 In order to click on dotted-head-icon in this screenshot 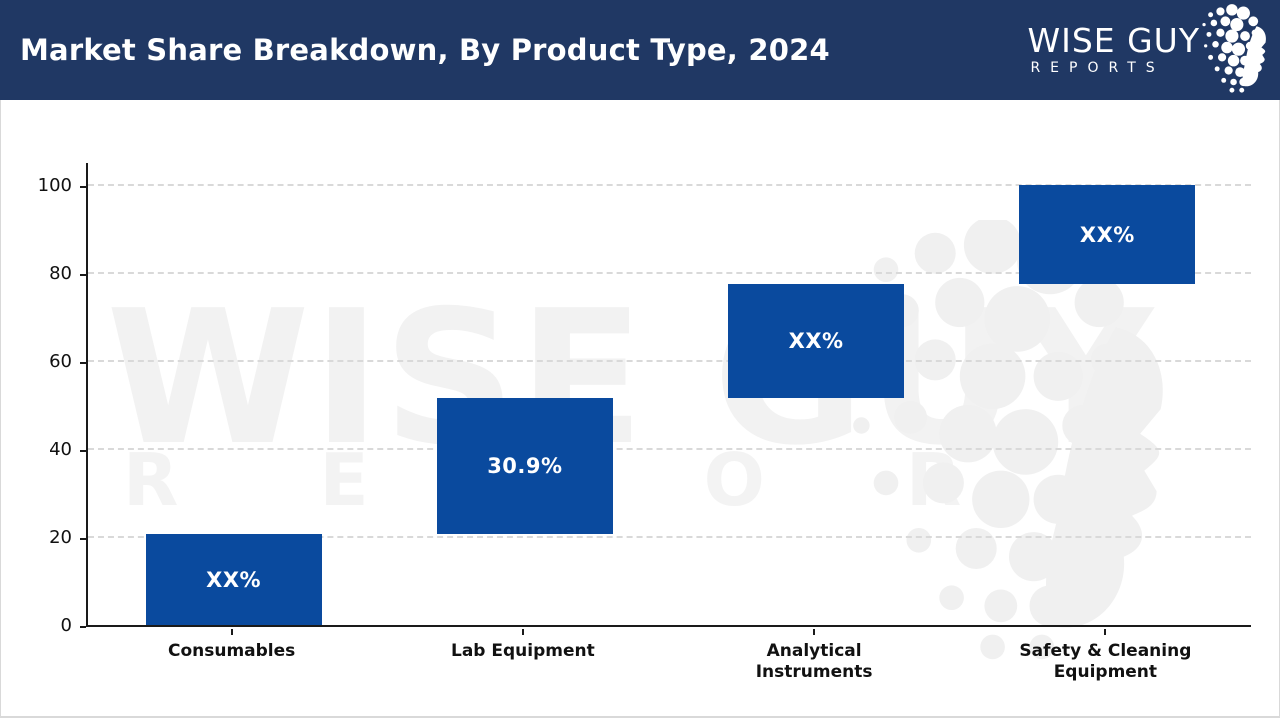, I will do `click(1234, 48)`.